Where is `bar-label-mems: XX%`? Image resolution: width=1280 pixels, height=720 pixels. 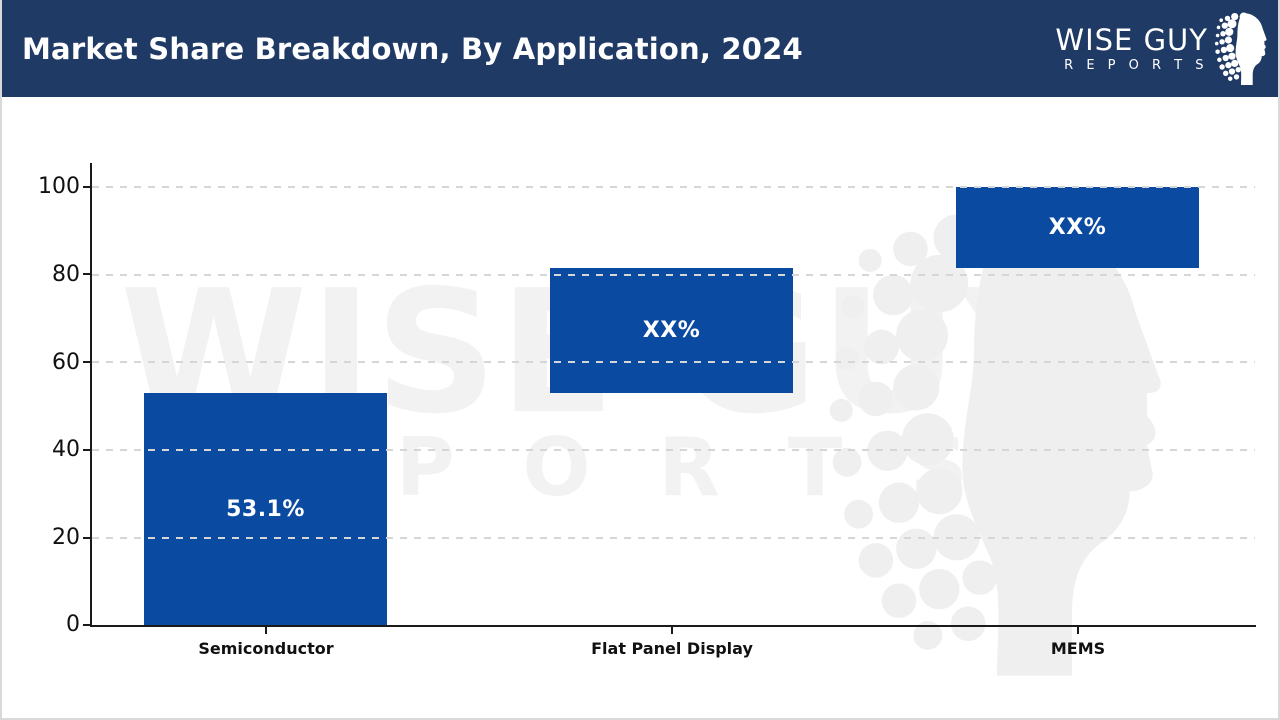 bar-label-mems: XX% is located at coordinates (1077, 228).